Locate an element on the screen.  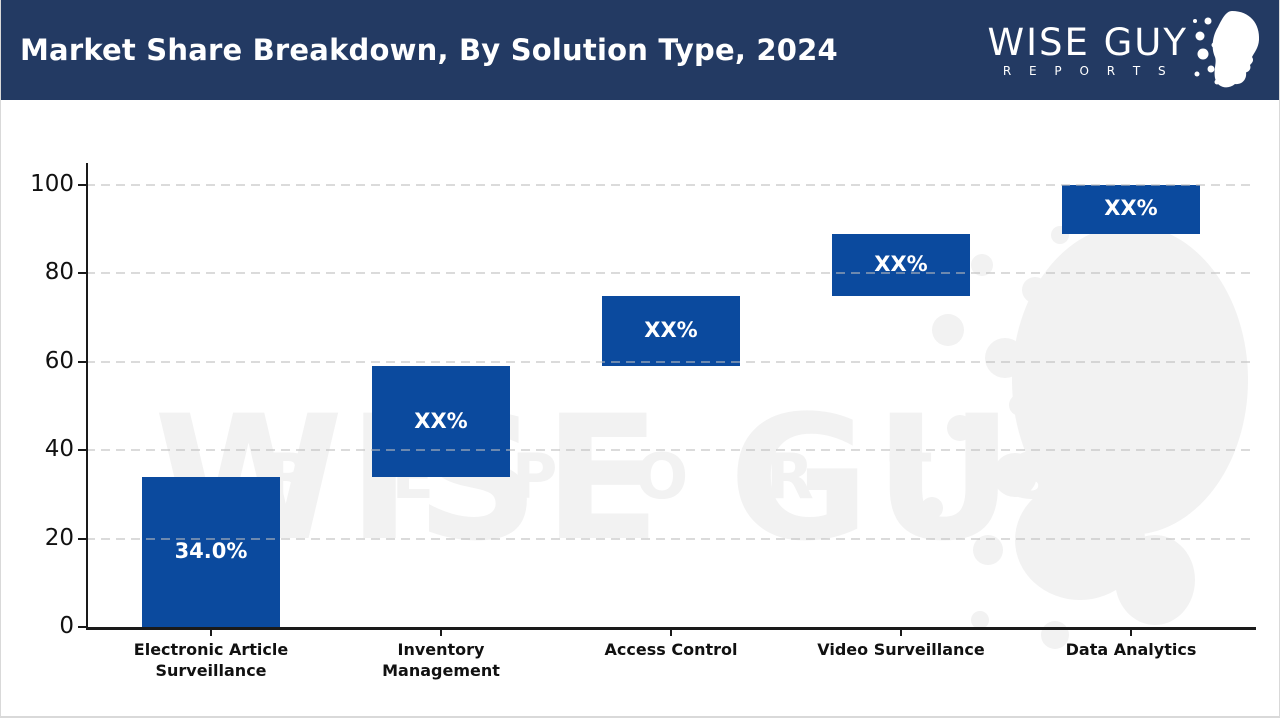
bar-video-surveillance: XX% is located at coordinates (901, 264).